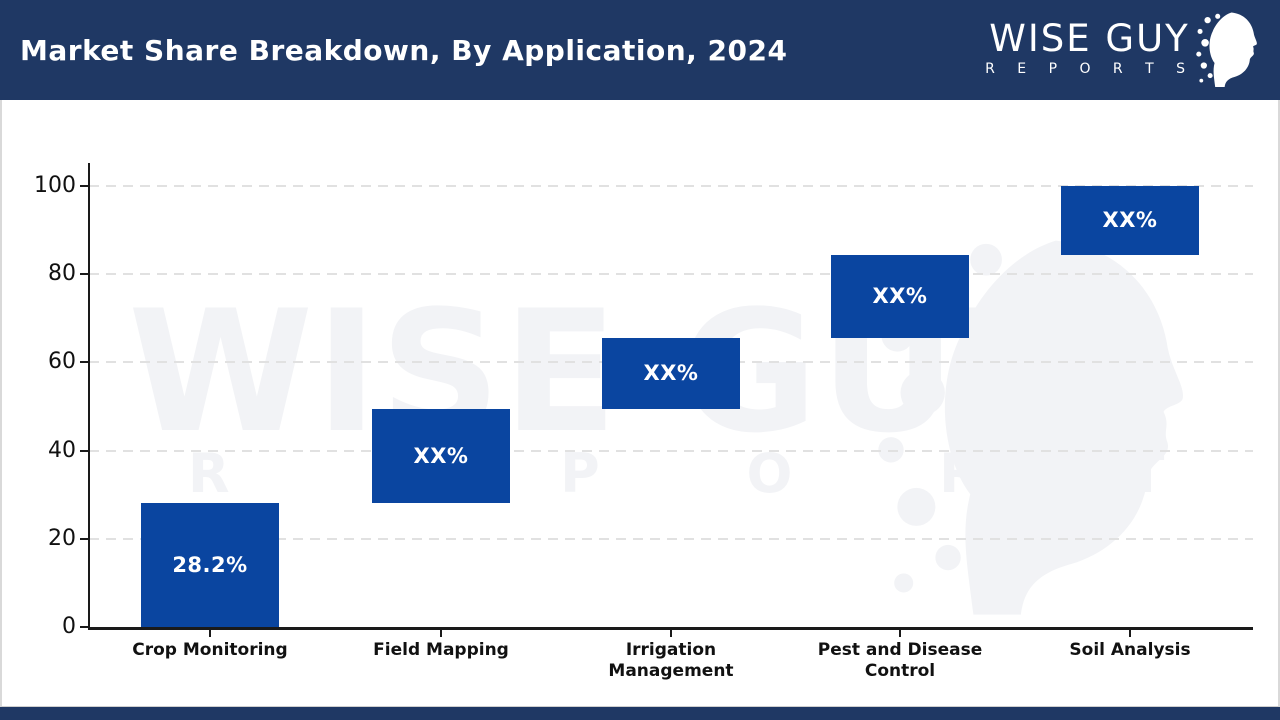 The width and height of the screenshot is (1280, 720). Describe the element at coordinates (55, 185) in the screenshot. I see `y-tick-label-100: 100` at that location.